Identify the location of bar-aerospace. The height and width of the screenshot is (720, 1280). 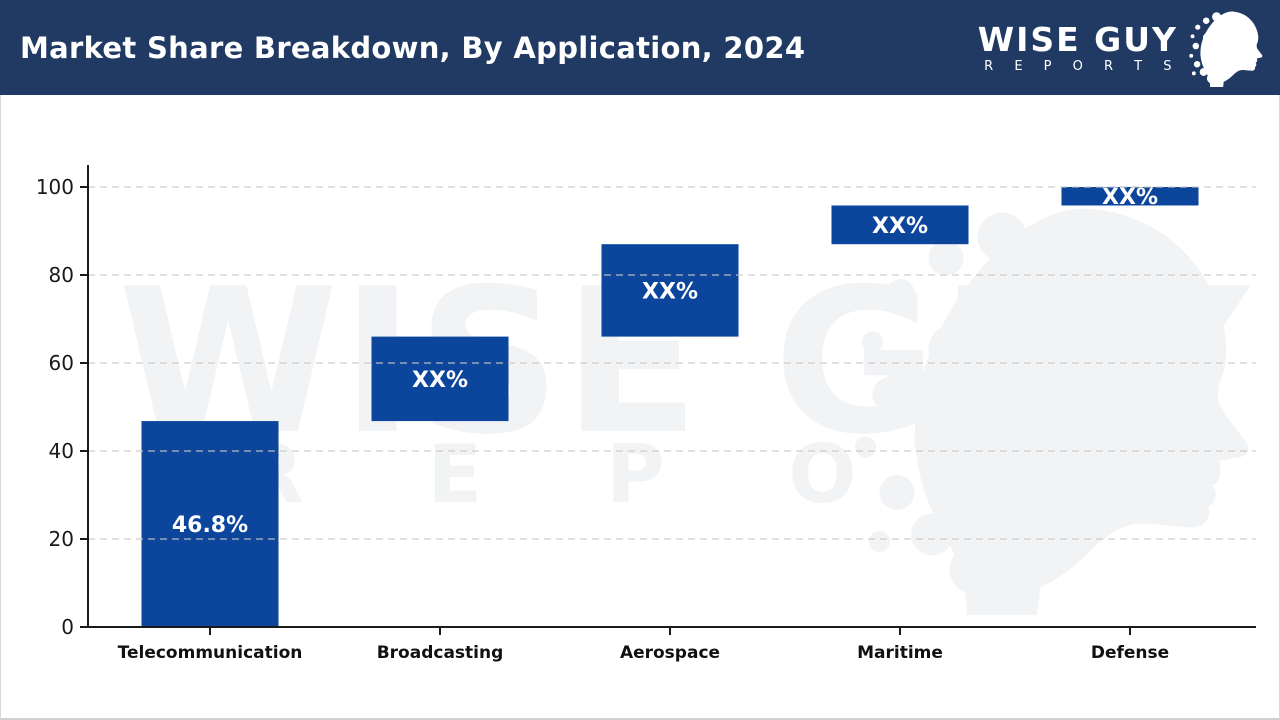
(670, 290).